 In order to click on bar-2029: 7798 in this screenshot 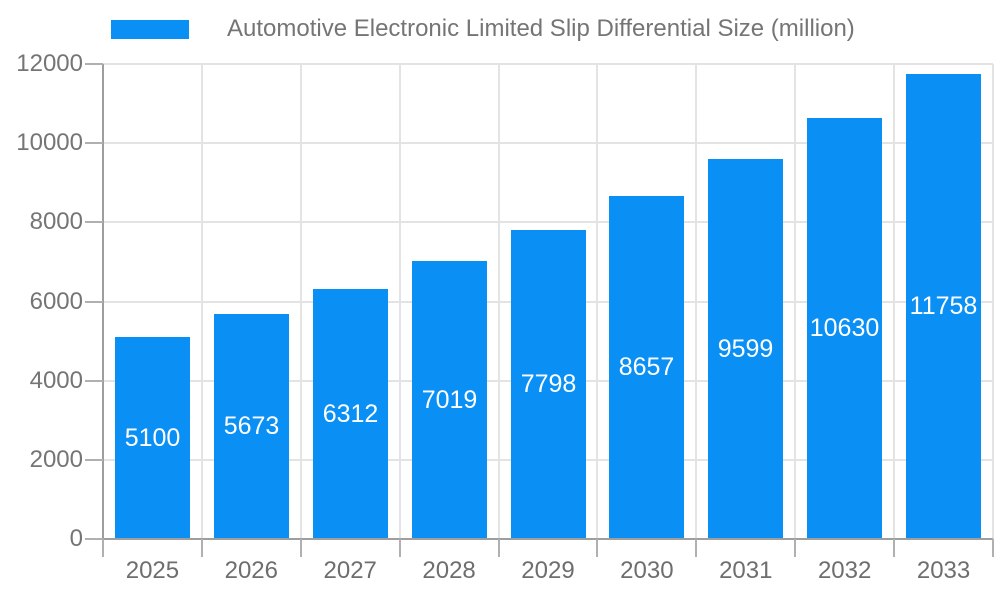, I will do `click(548, 384)`.